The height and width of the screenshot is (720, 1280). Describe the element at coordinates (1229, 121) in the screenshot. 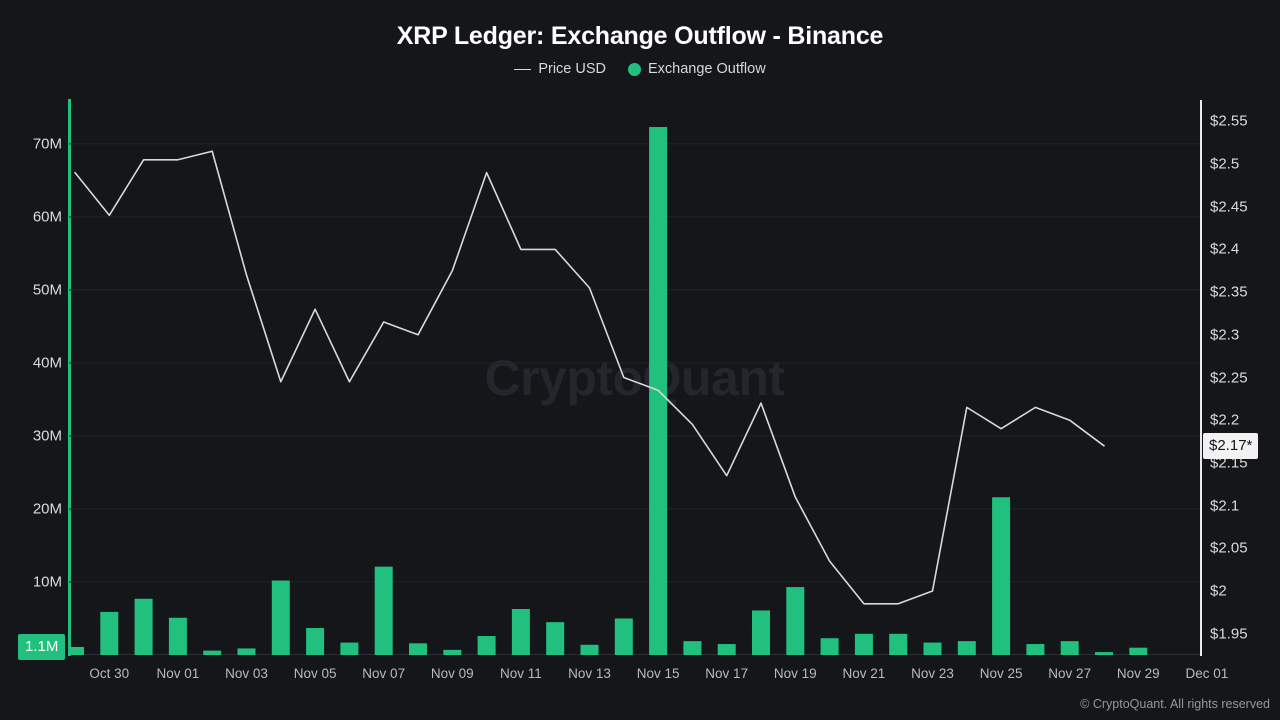

I see `right-axis-tick-label: $2.55` at that location.